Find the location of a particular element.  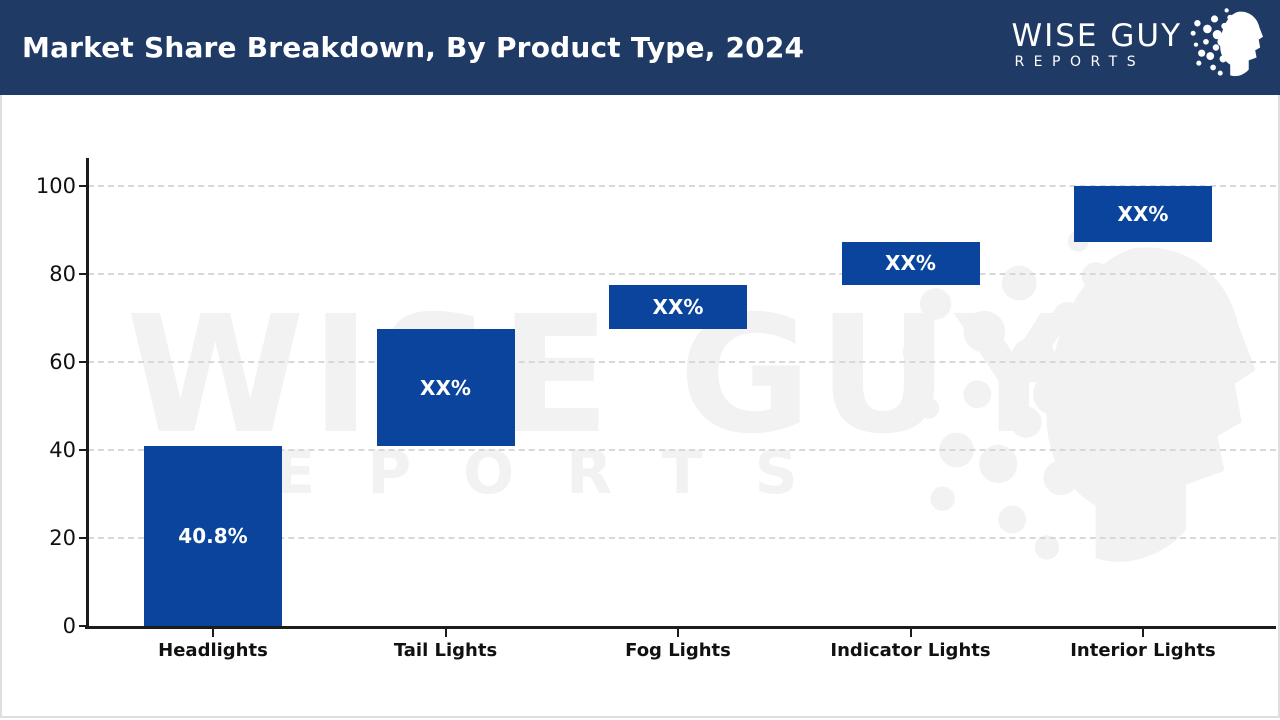

x-axis-line is located at coordinates (680, 627).